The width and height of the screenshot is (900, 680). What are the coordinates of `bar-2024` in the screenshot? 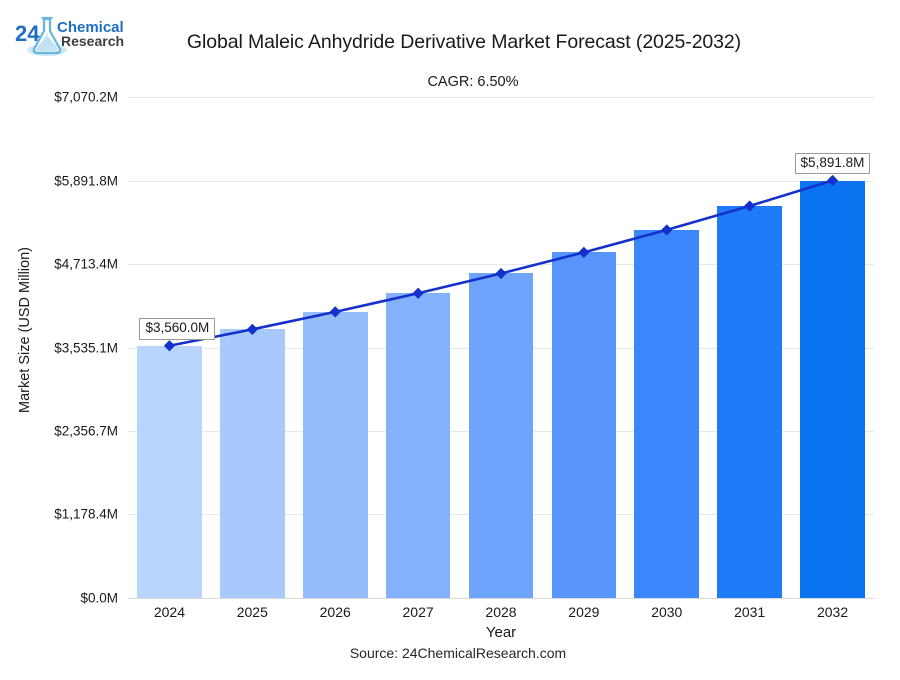 It's located at (169, 471).